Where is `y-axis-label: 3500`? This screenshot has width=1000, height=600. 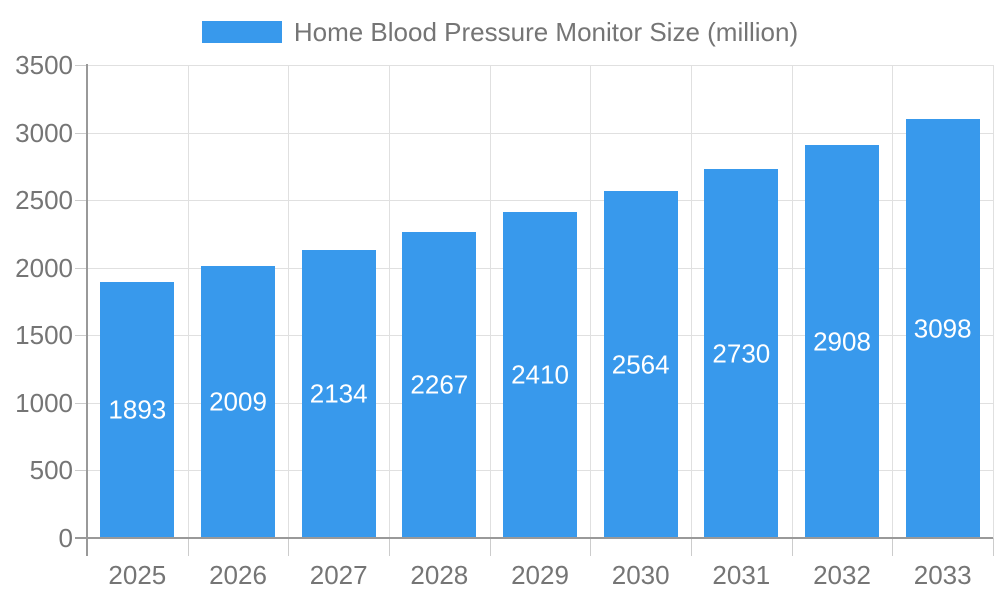 y-axis-label: 3500 is located at coordinates (44, 65).